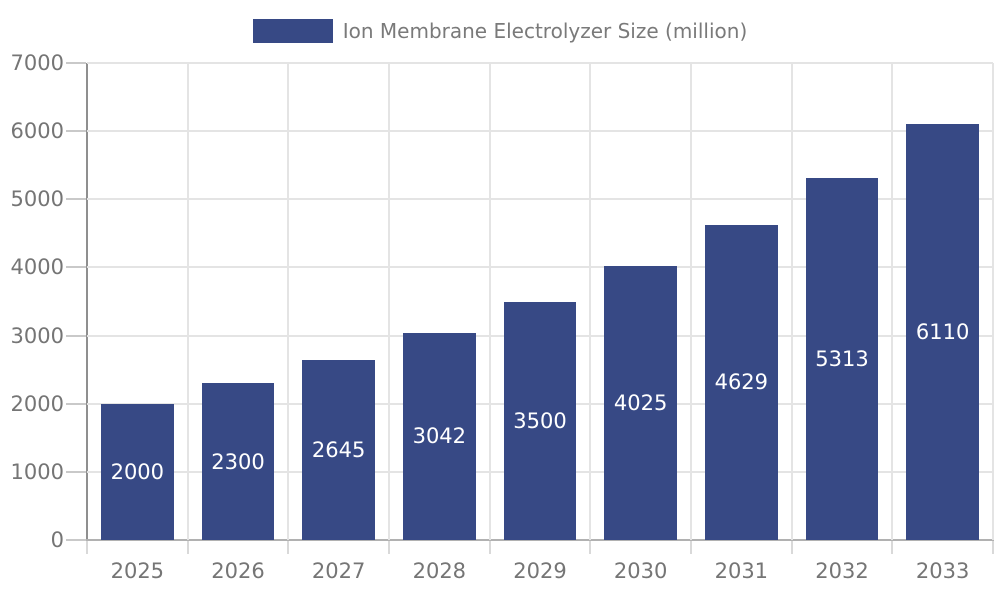 This screenshot has width=1000, height=600. I want to click on x-axis-tick-label: 2026, so click(238, 571).